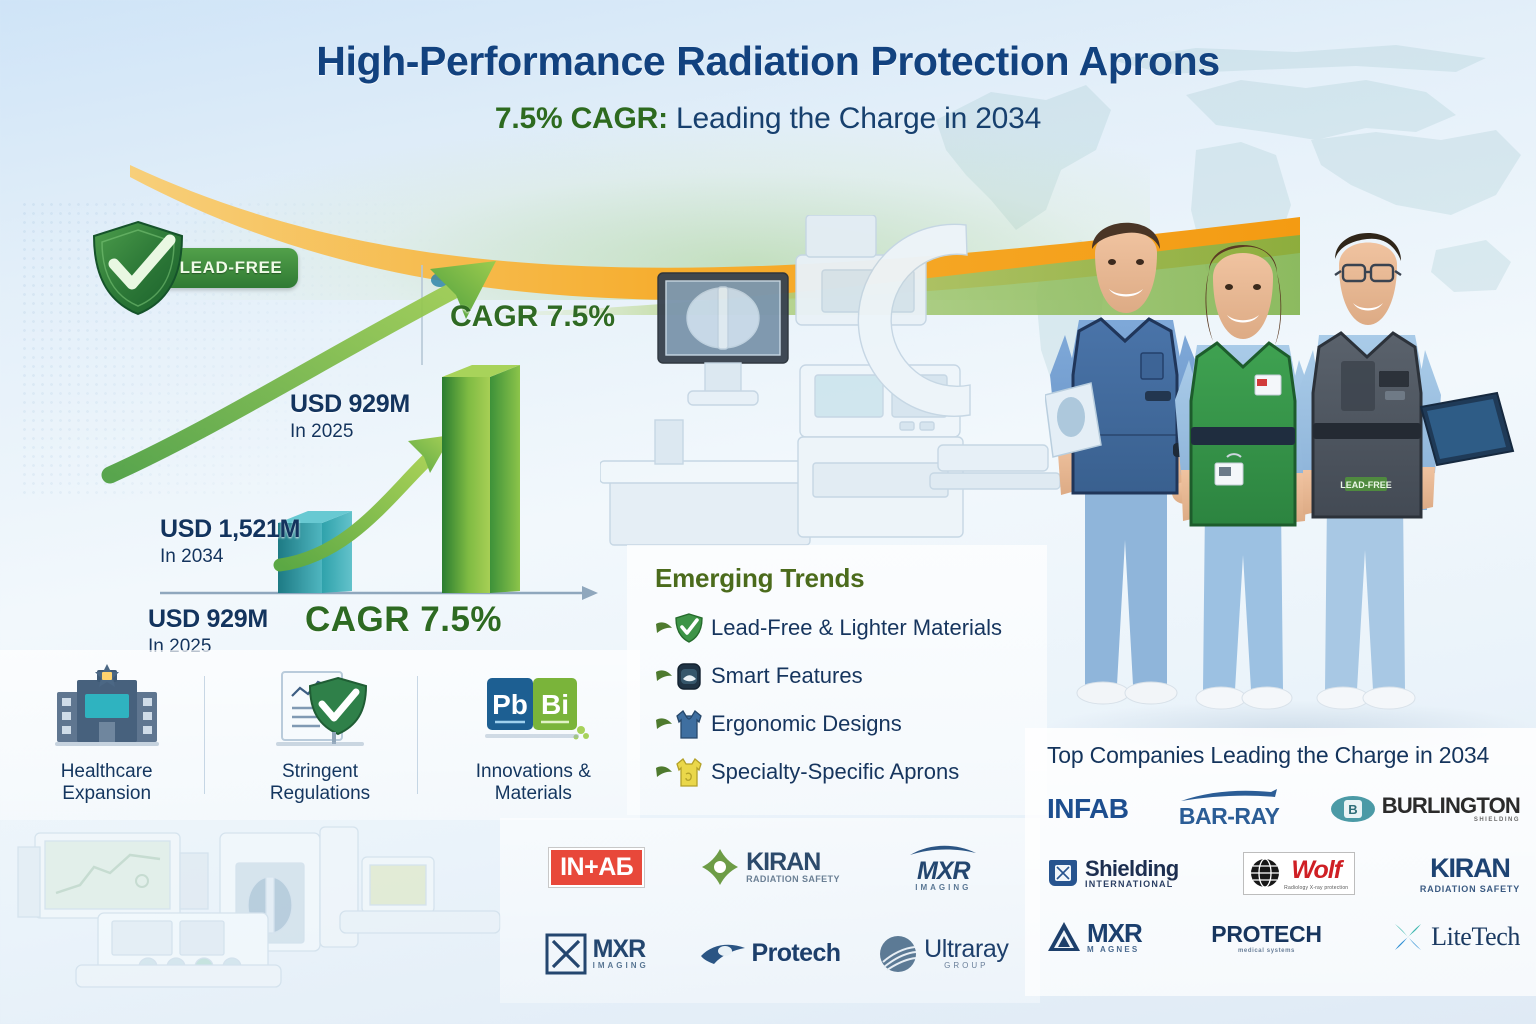  Describe the element at coordinates (1316, 869) in the screenshot. I see `logo-text: Wolf` at that location.